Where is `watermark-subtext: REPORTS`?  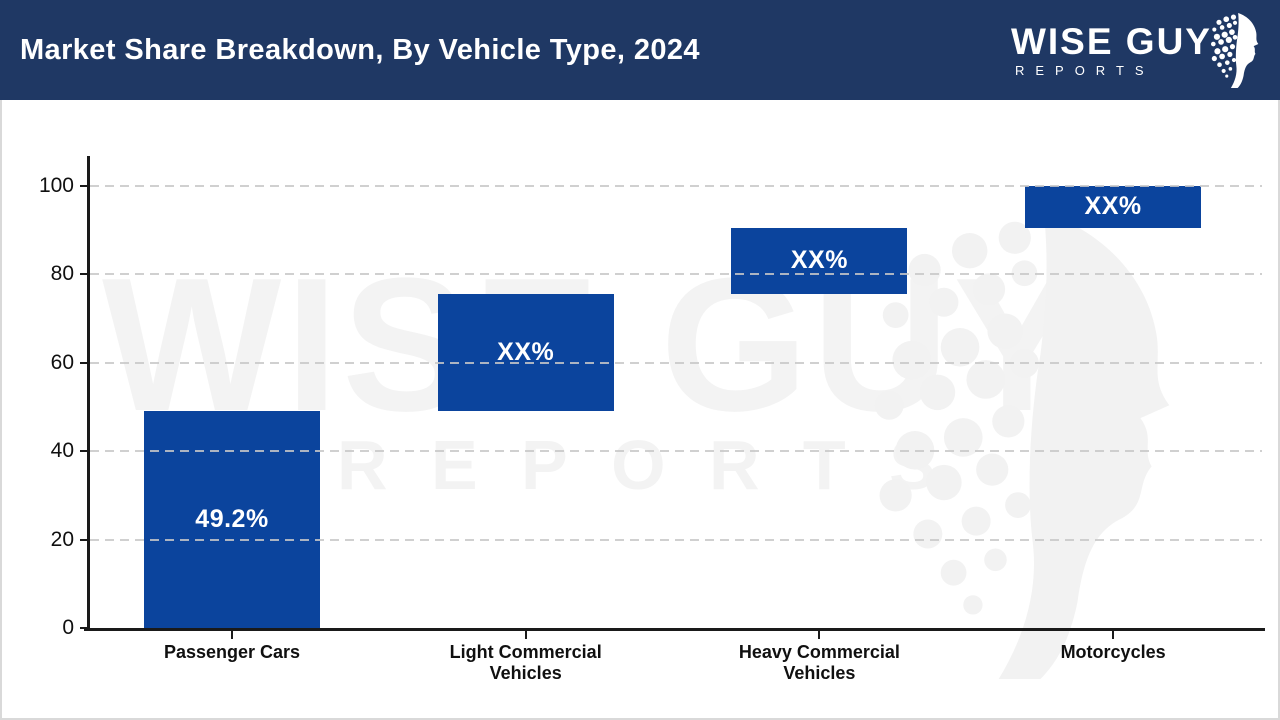
watermark-subtext: REPORTS is located at coordinates (658, 465).